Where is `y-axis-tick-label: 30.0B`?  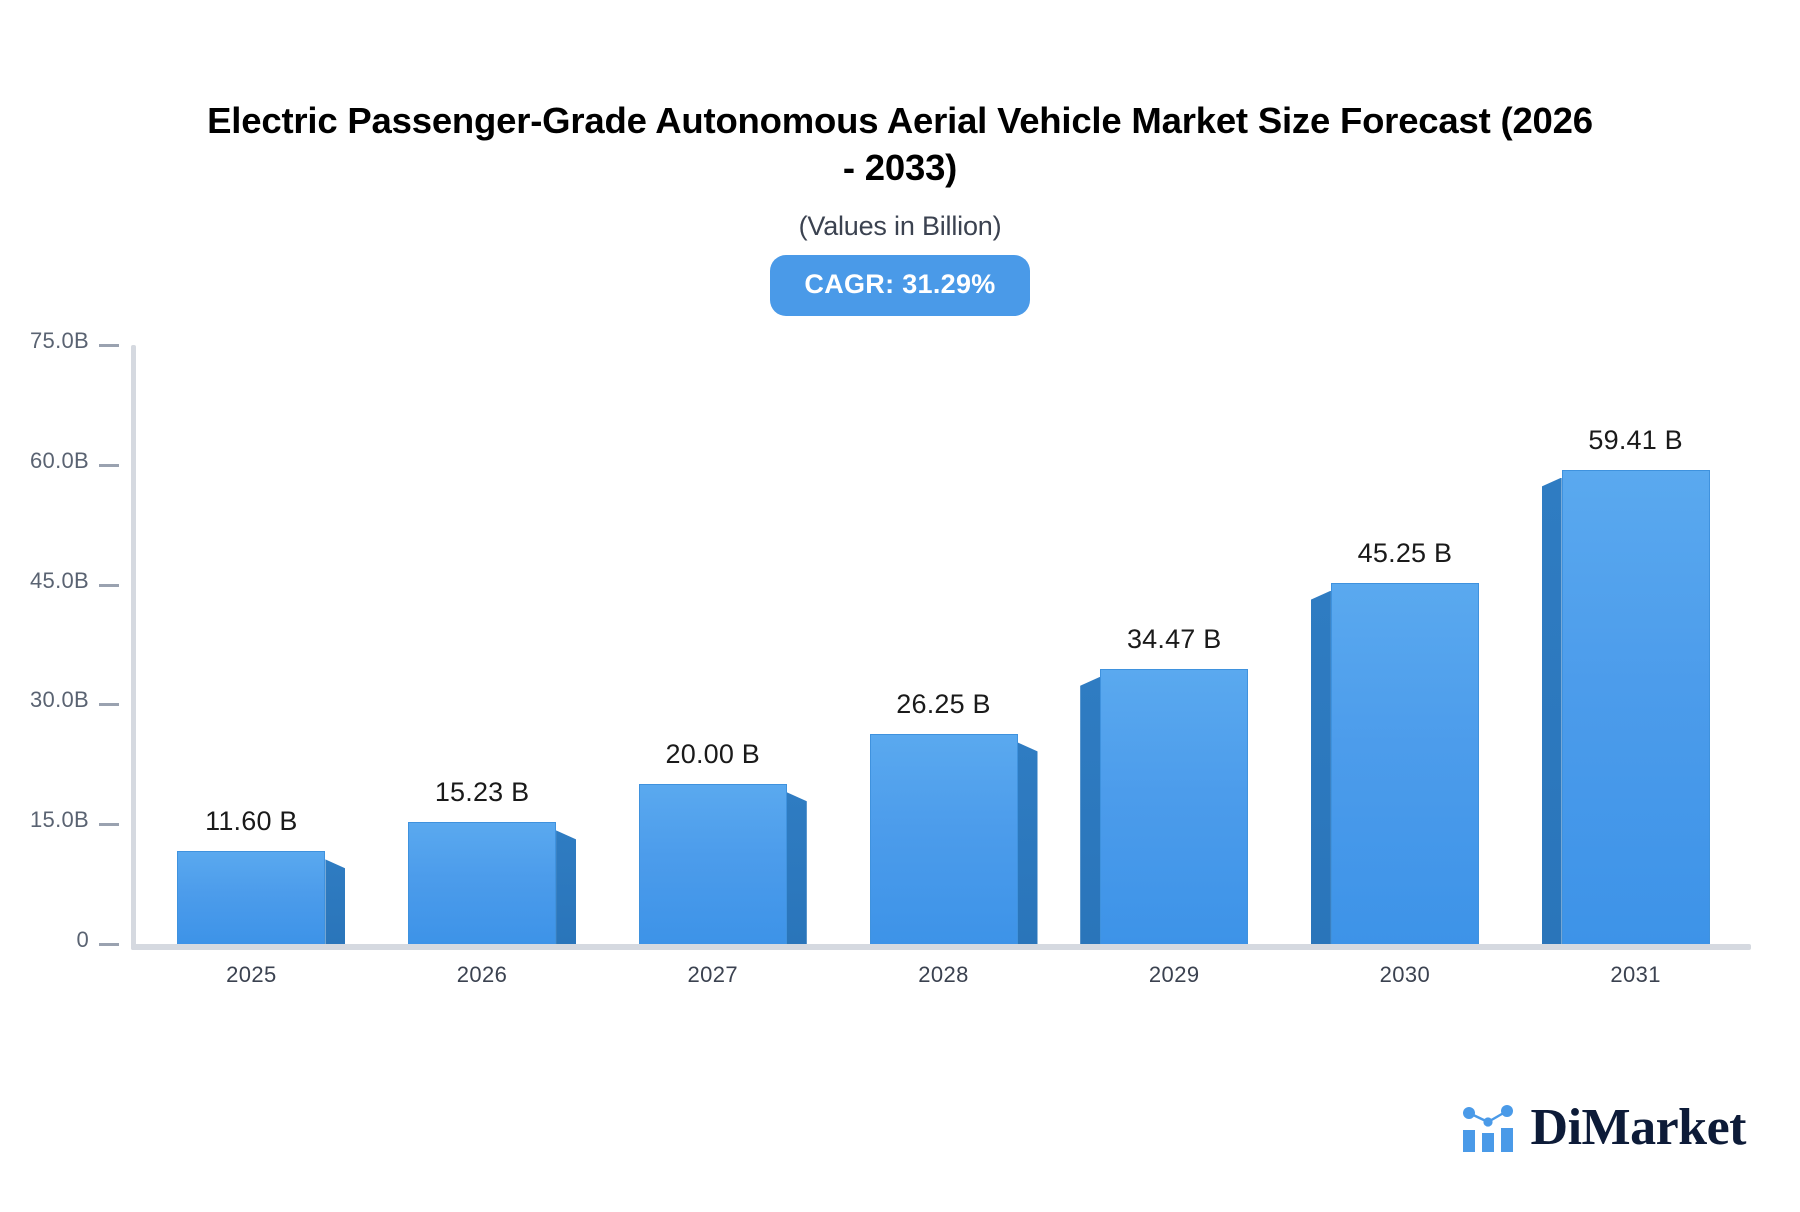
y-axis-tick-label: 30.0B is located at coordinates (59, 700).